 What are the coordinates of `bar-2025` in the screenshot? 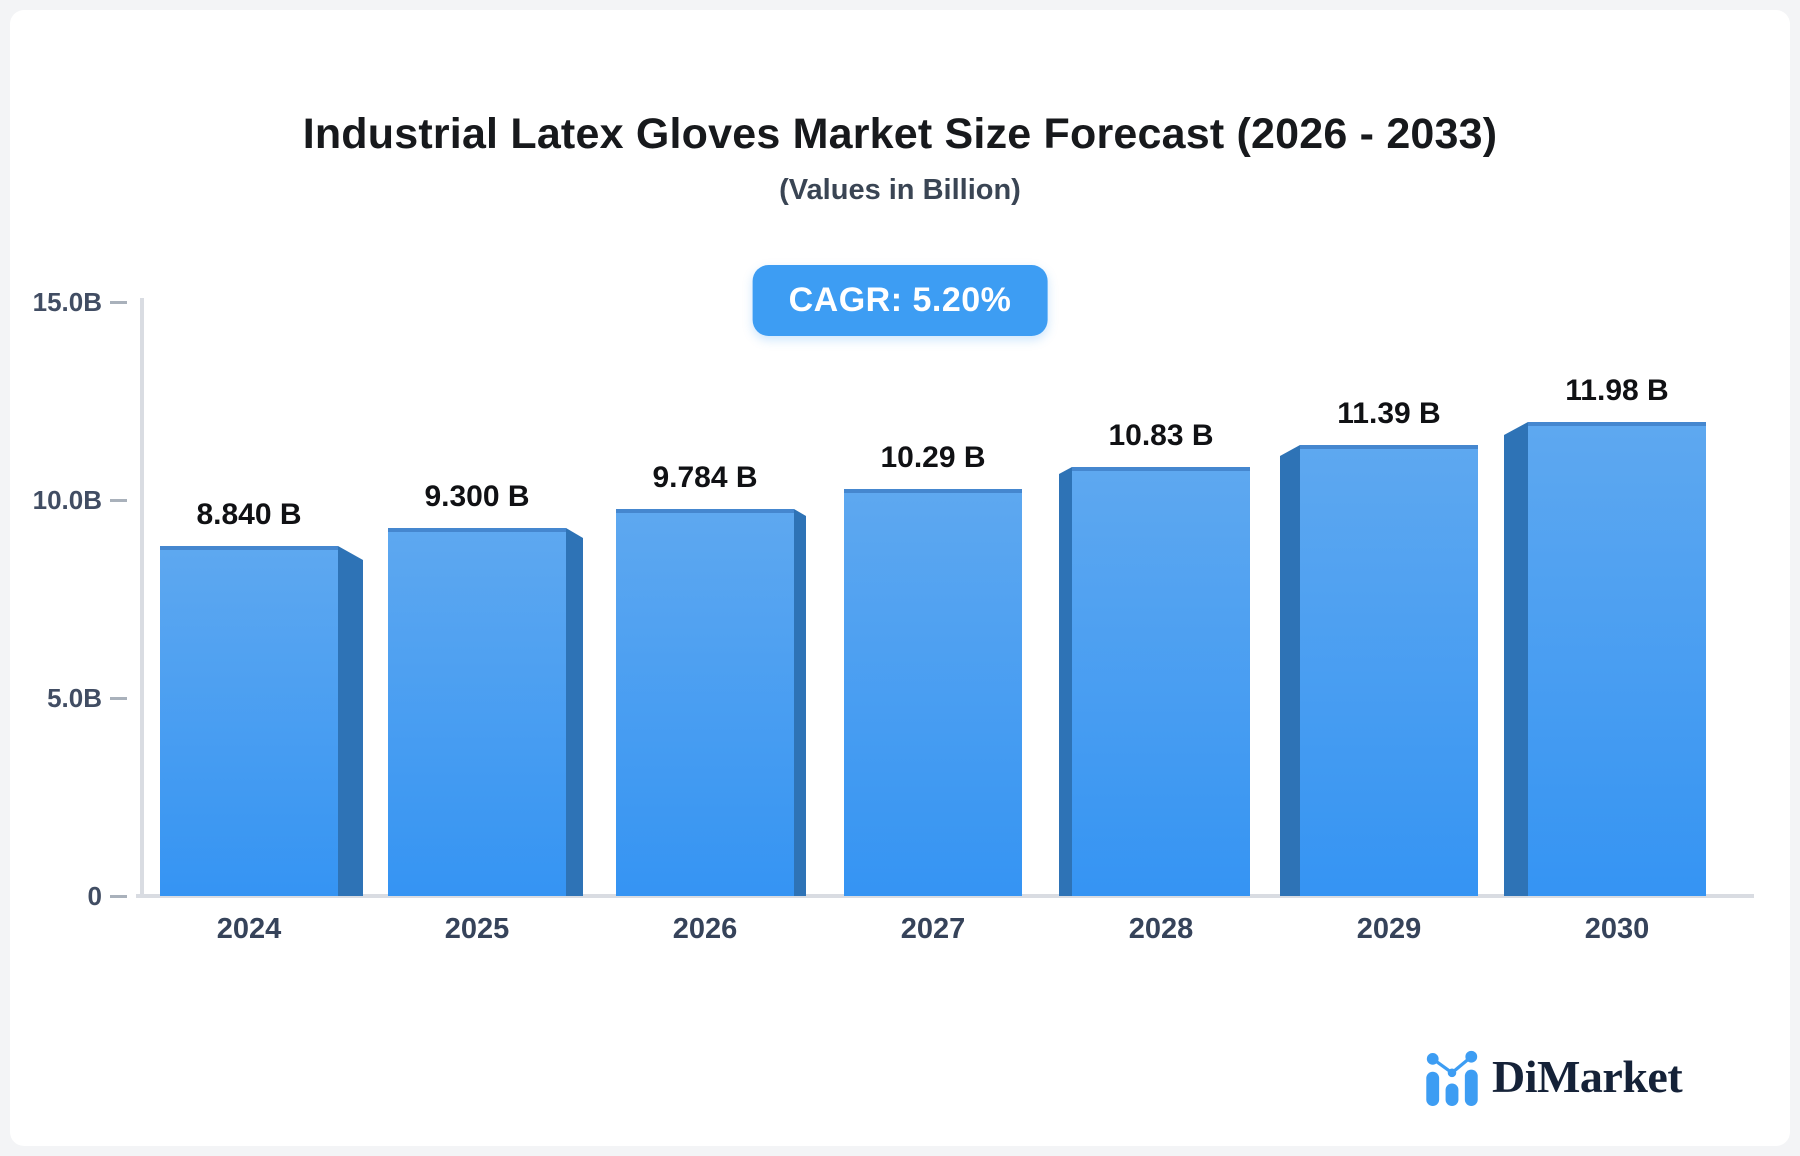 It's located at (477, 712).